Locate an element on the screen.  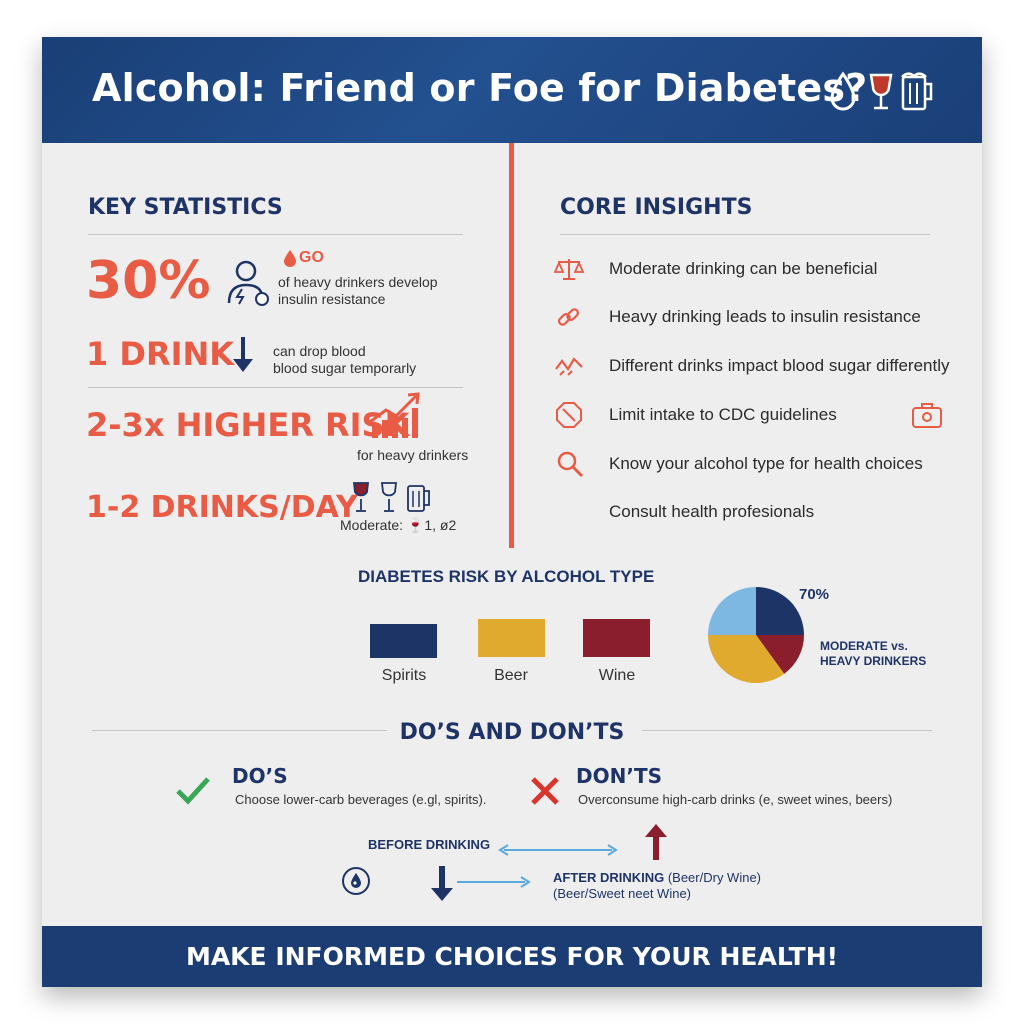
zigzag-icon is located at coordinates (569, 366).